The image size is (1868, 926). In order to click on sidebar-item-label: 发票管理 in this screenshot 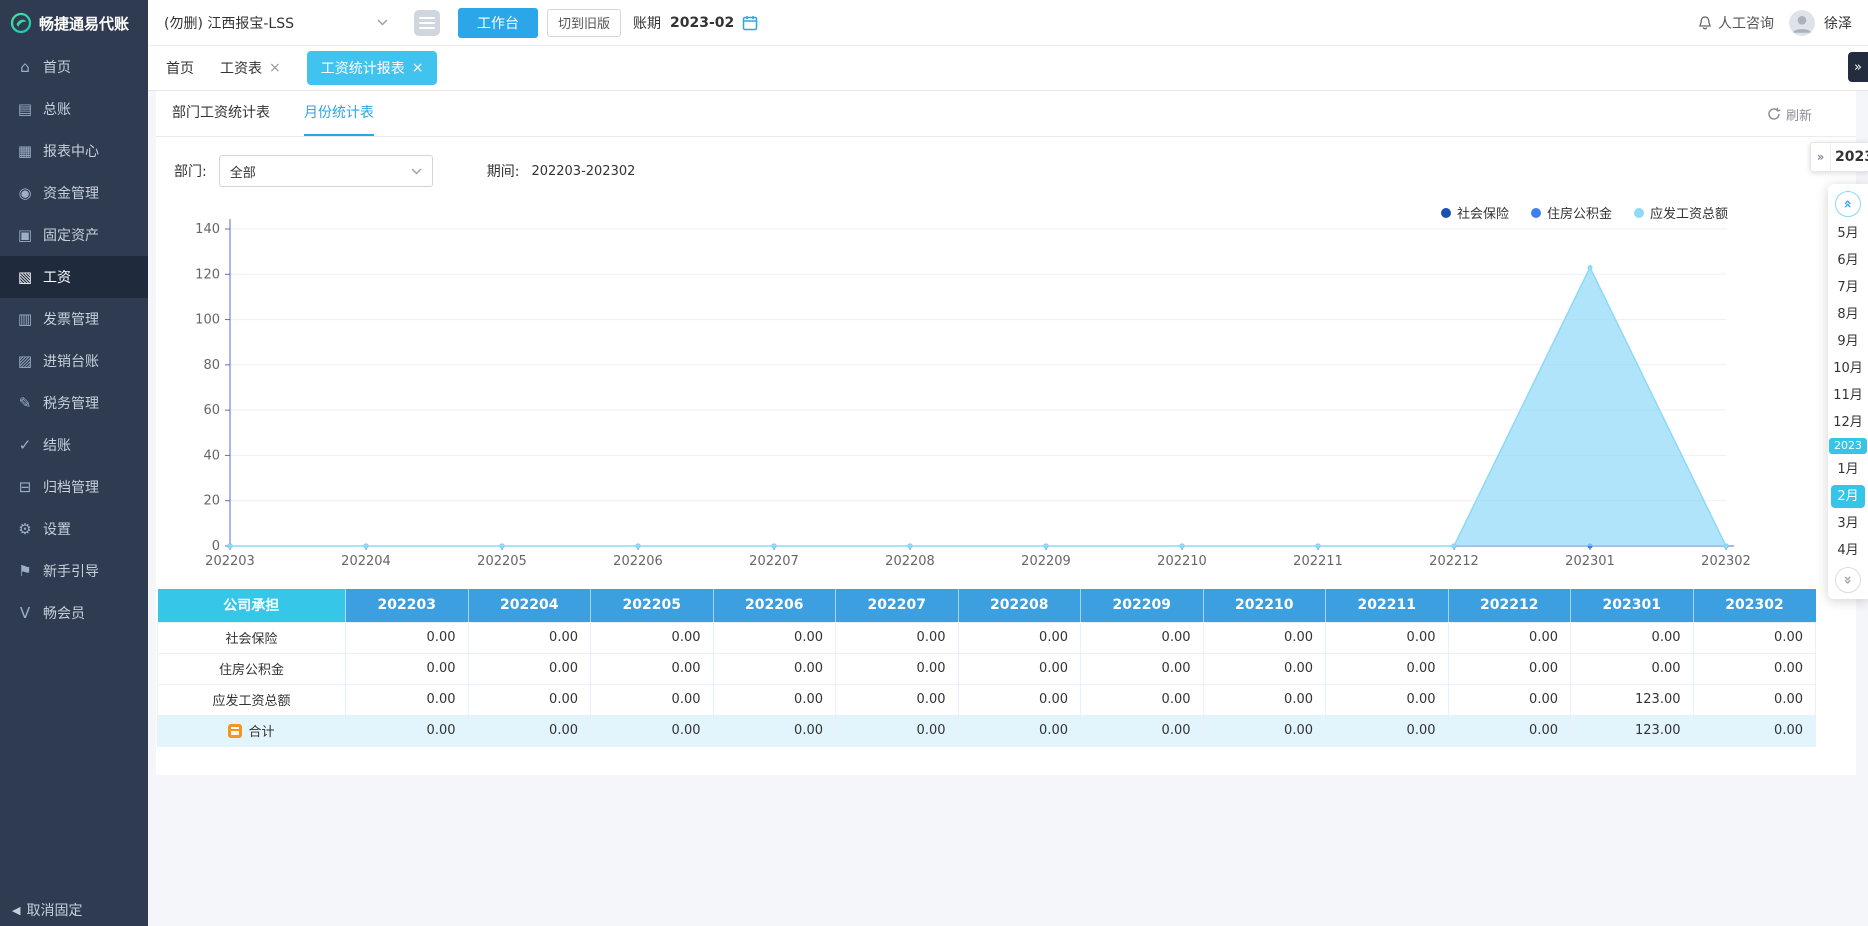, I will do `click(71, 320)`.